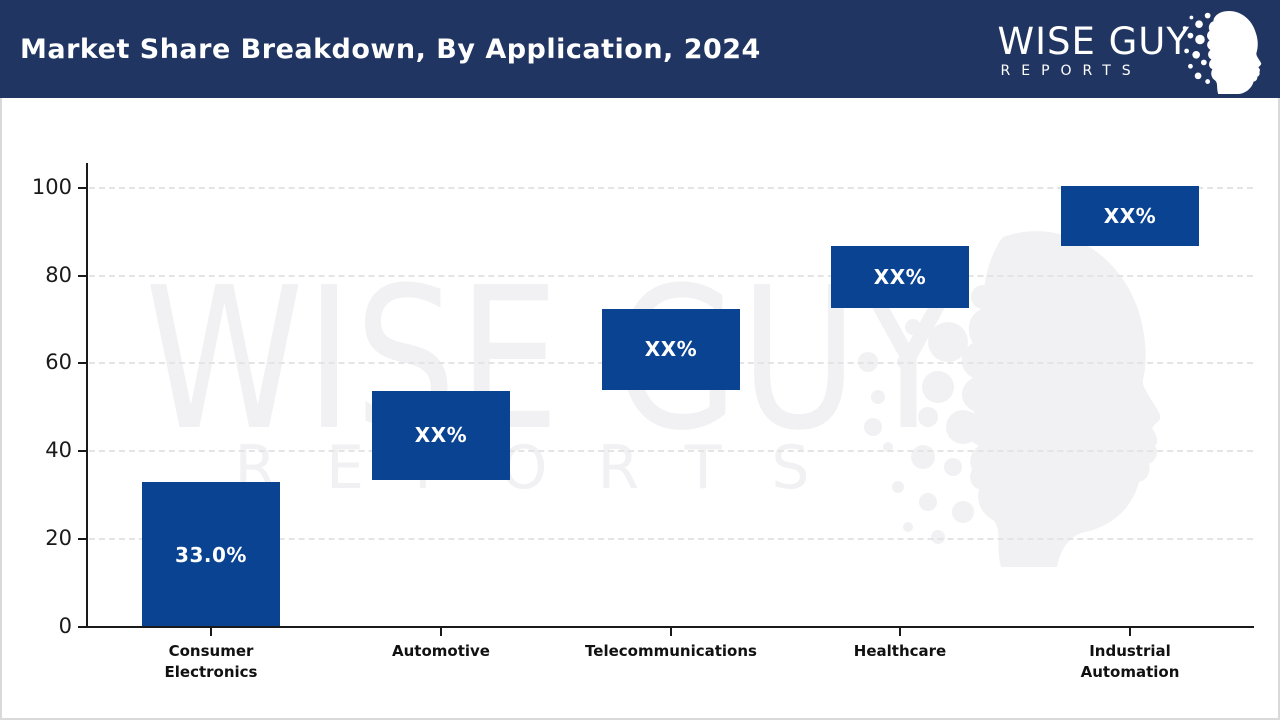 The image size is (1280, 720). What do you see at coordinates (547, 468) in the screenshot?
I see `watermark-reports-text: REPORTS` at bounding box center [547, 468].